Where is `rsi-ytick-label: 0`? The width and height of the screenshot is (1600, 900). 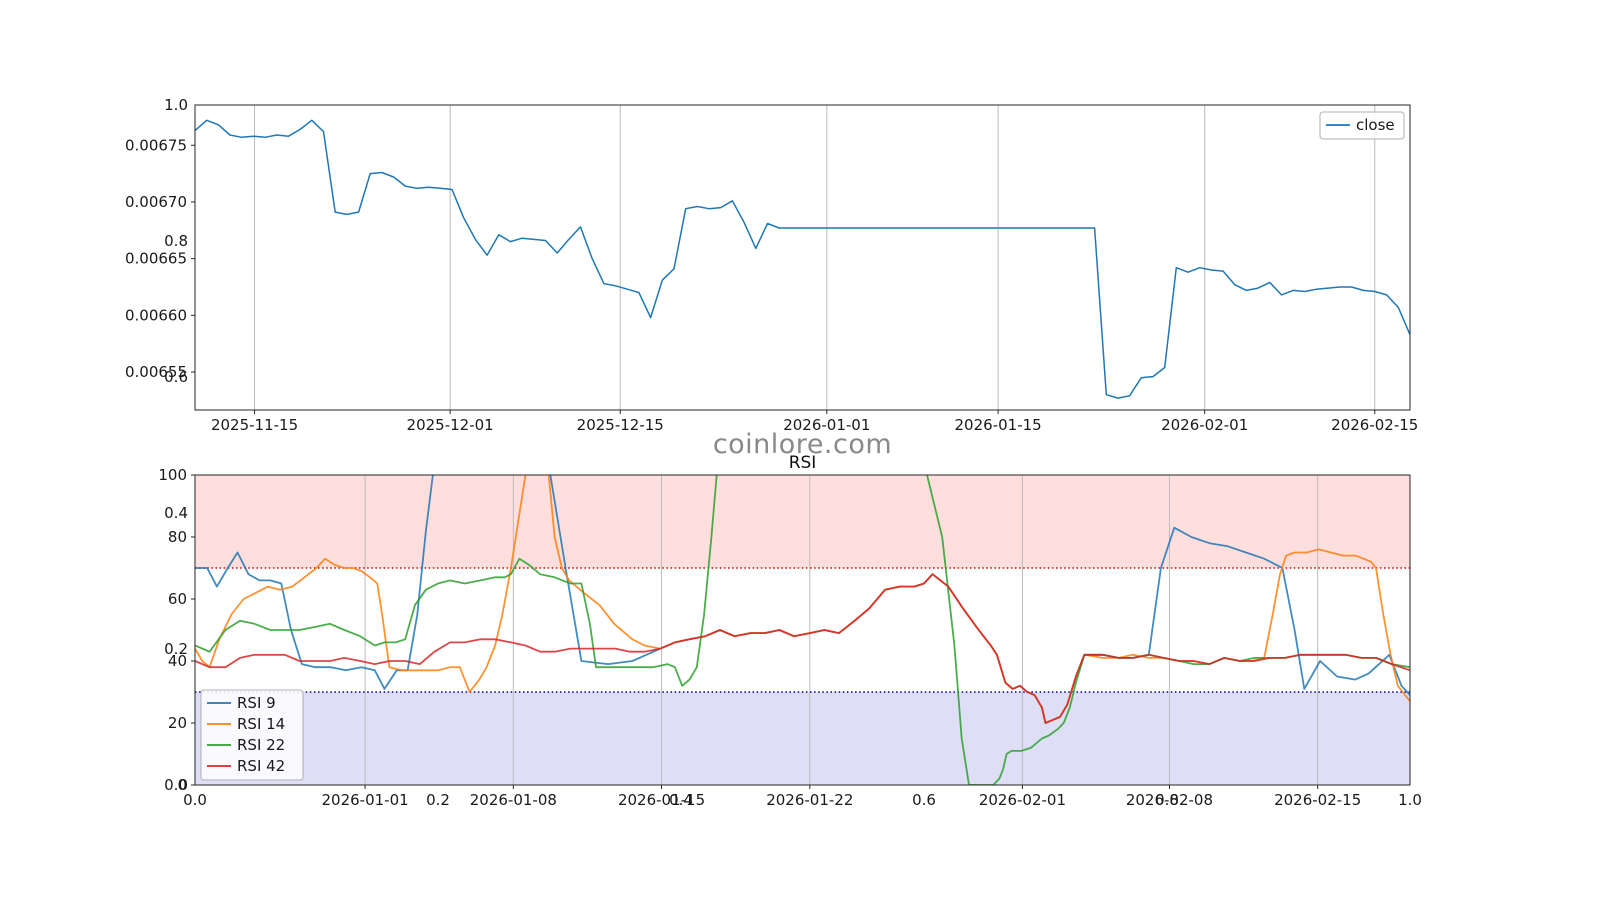
rsi-ytick-label: 0 is located at coordinates (182, 785).